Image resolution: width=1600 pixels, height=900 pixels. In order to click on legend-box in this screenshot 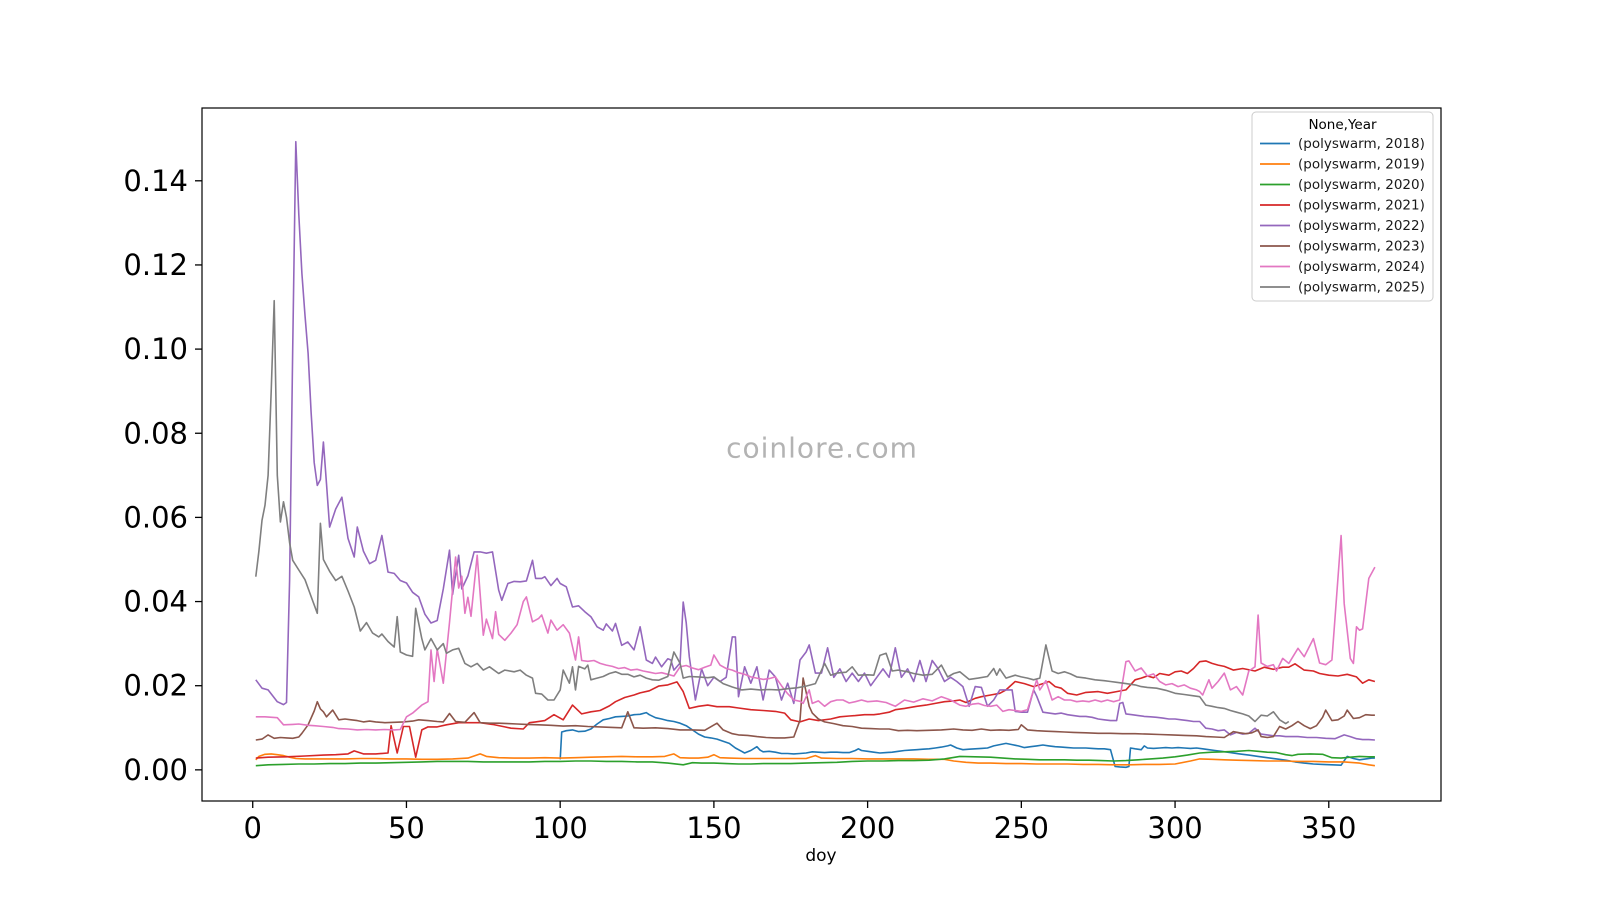, I will do `click(1342, 206)`.